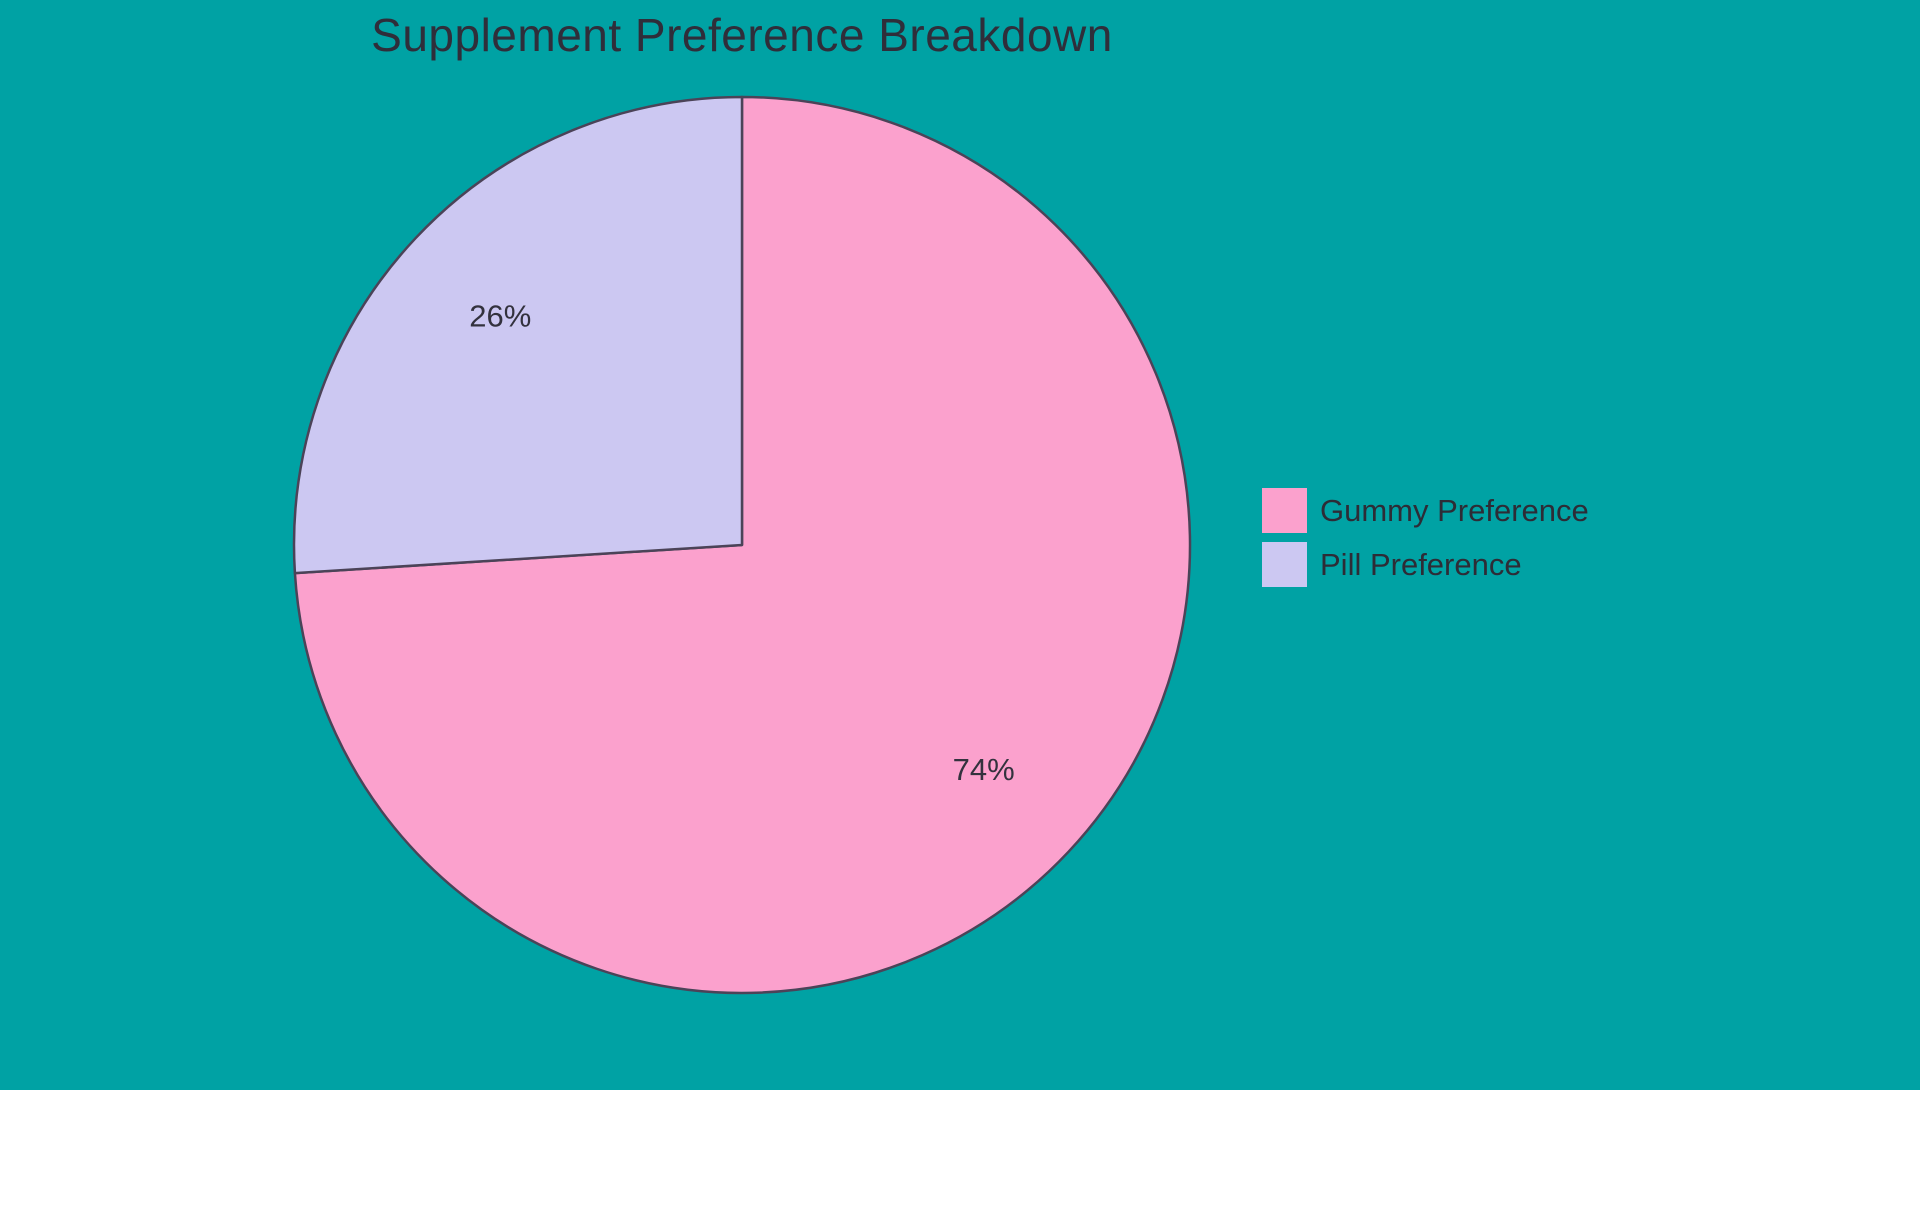 The height and width of the screenshot is (1215, 1920). I want to click on legend-label-gummy: Gummy Preference, so click(1454, 510).